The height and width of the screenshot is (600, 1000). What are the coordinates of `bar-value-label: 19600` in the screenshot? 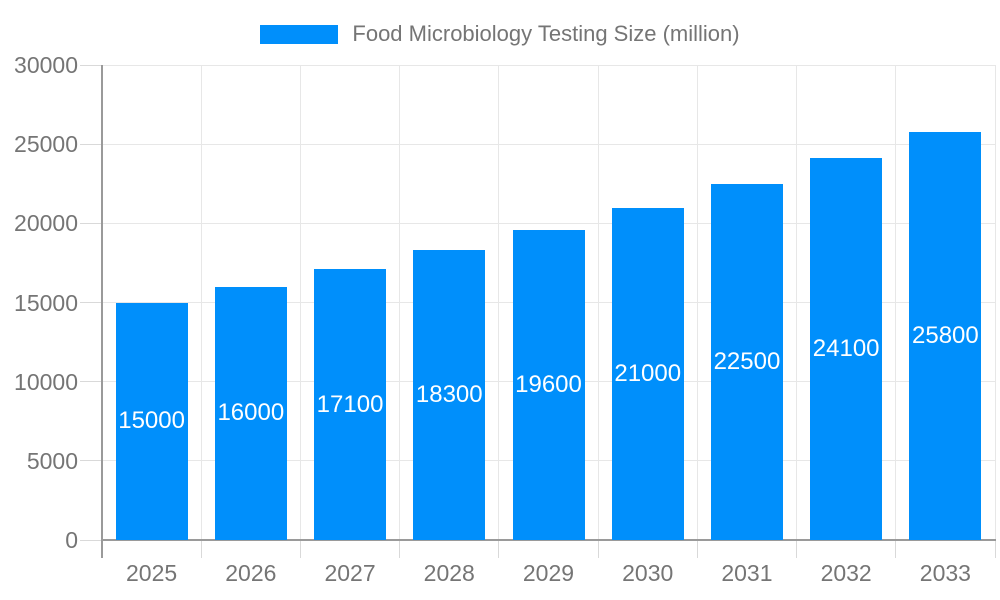 It's located at (548, 384).